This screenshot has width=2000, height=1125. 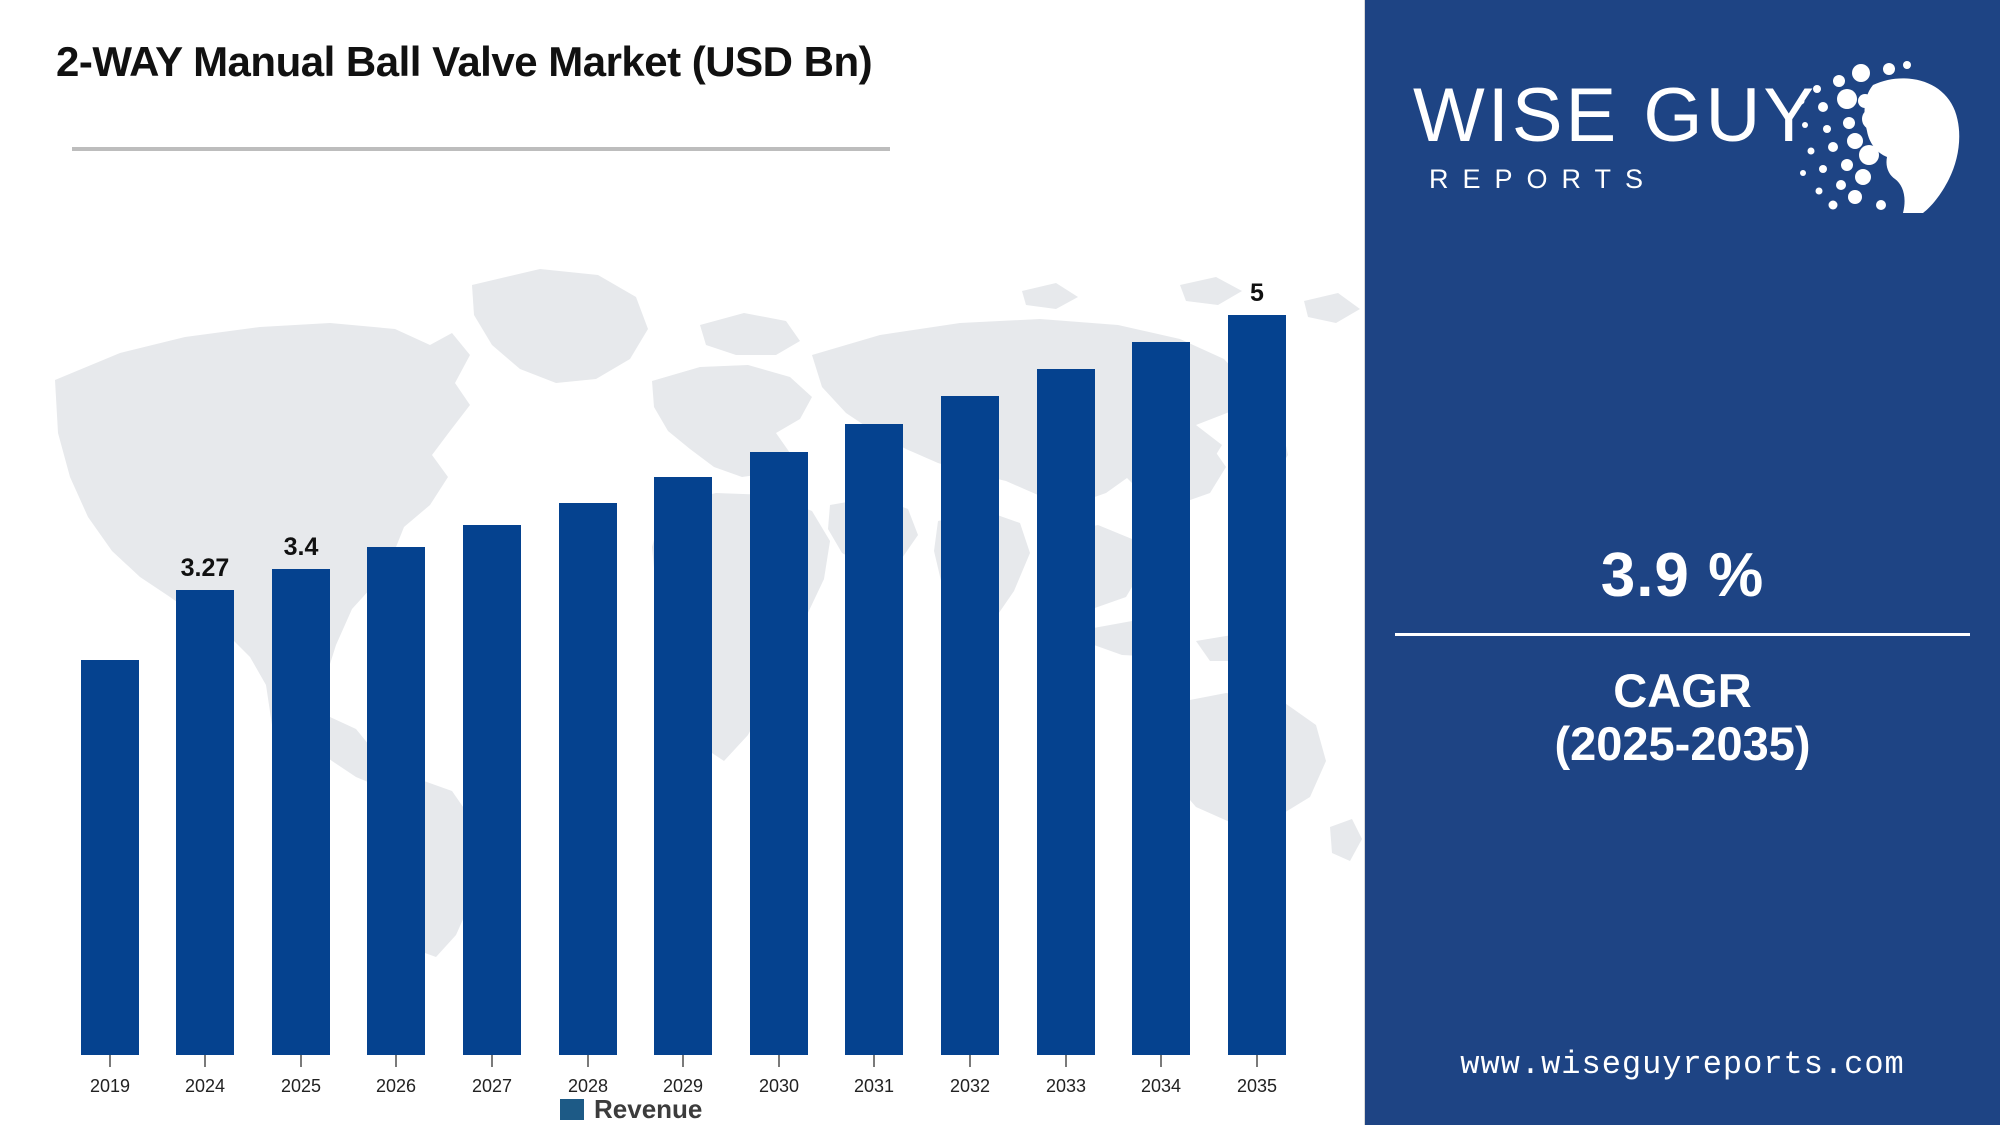 I want to click on xlabel-2024: 2024, so click(x=205, y=1086).